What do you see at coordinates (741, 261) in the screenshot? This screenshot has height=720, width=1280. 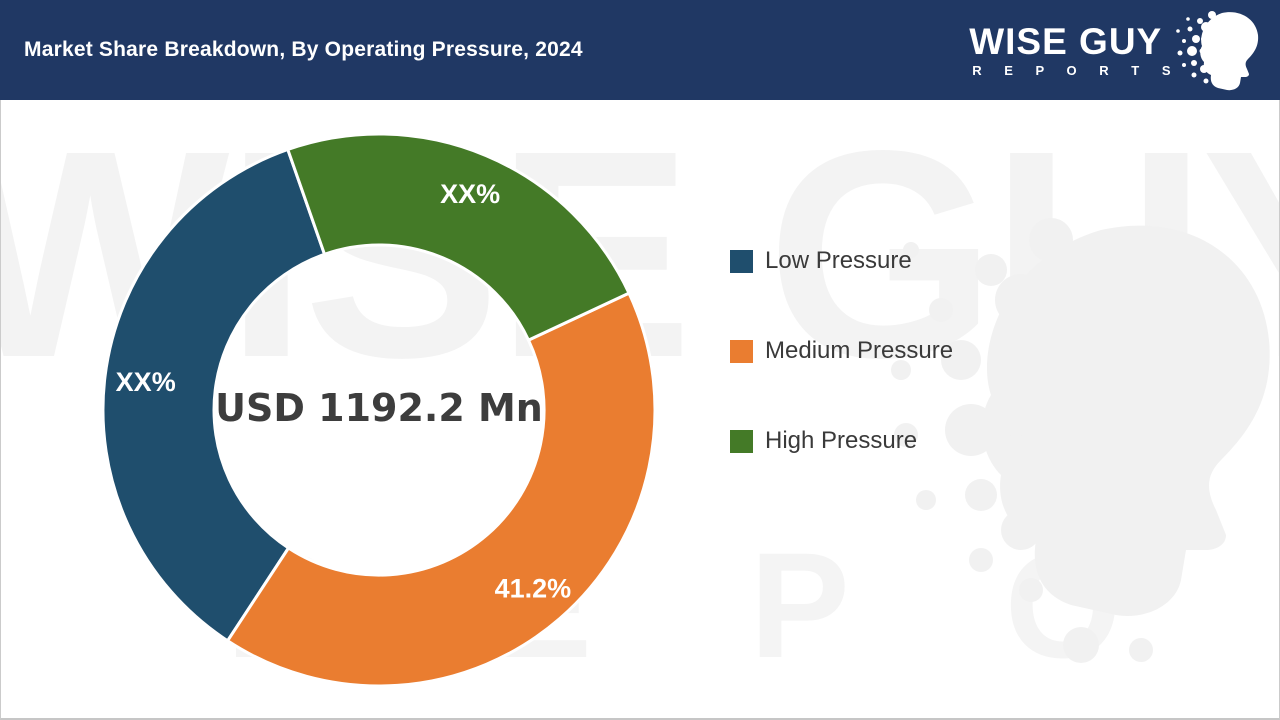 I see `legend-swatch-low-pressure` at bounding box center [741, 261].